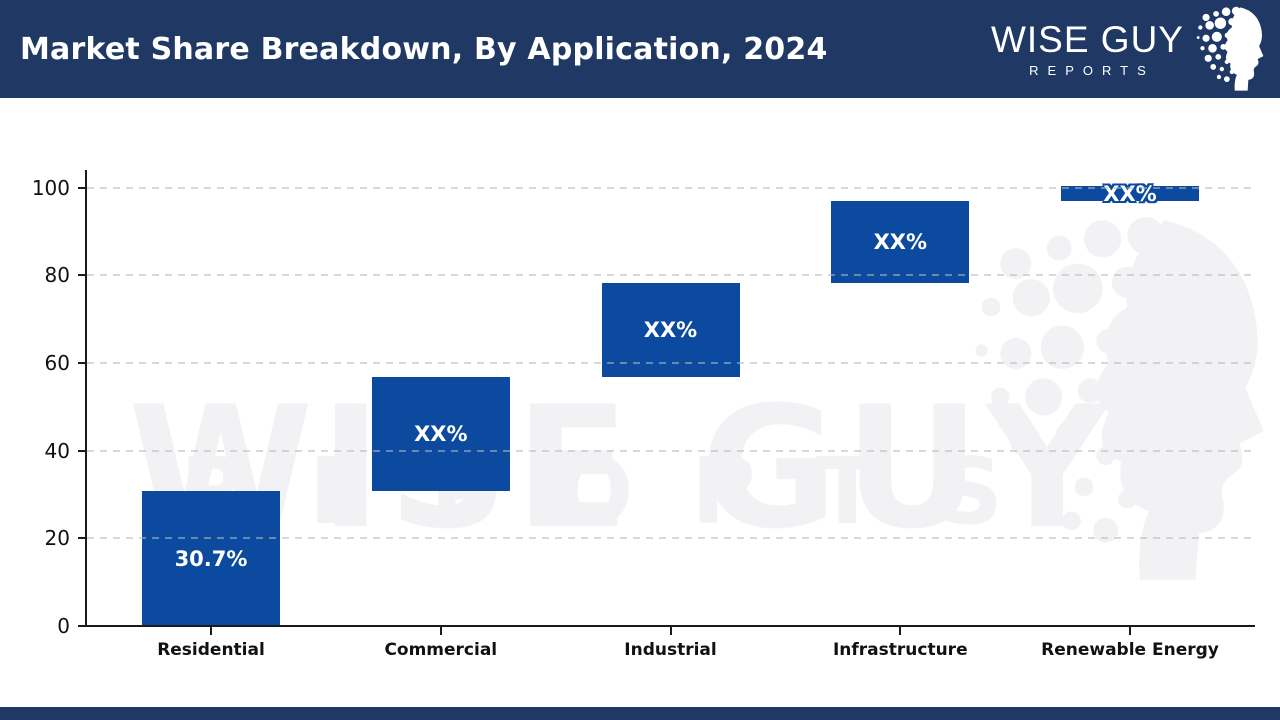  I want to click on logo-wordmark: WISE GUY REPORTS, so click(1087, 49).